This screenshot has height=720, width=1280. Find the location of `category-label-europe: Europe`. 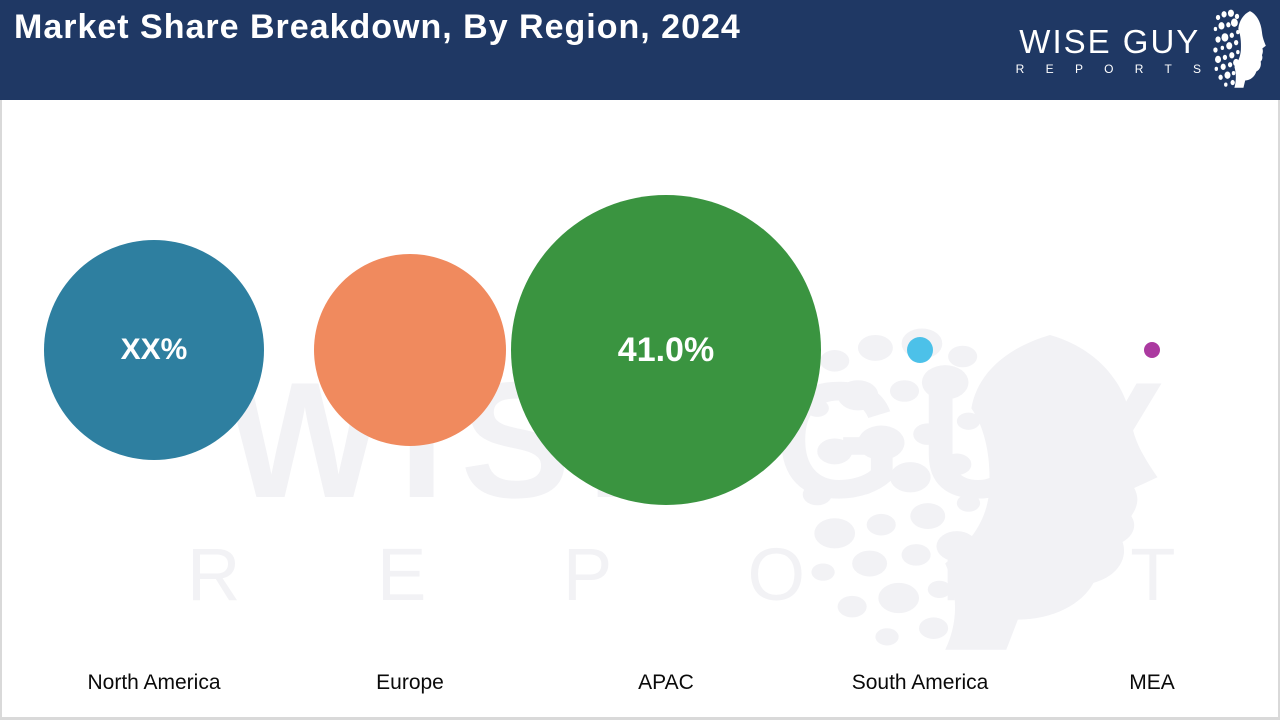

category-label-europe: Europe is located at coordinates (410, 682).